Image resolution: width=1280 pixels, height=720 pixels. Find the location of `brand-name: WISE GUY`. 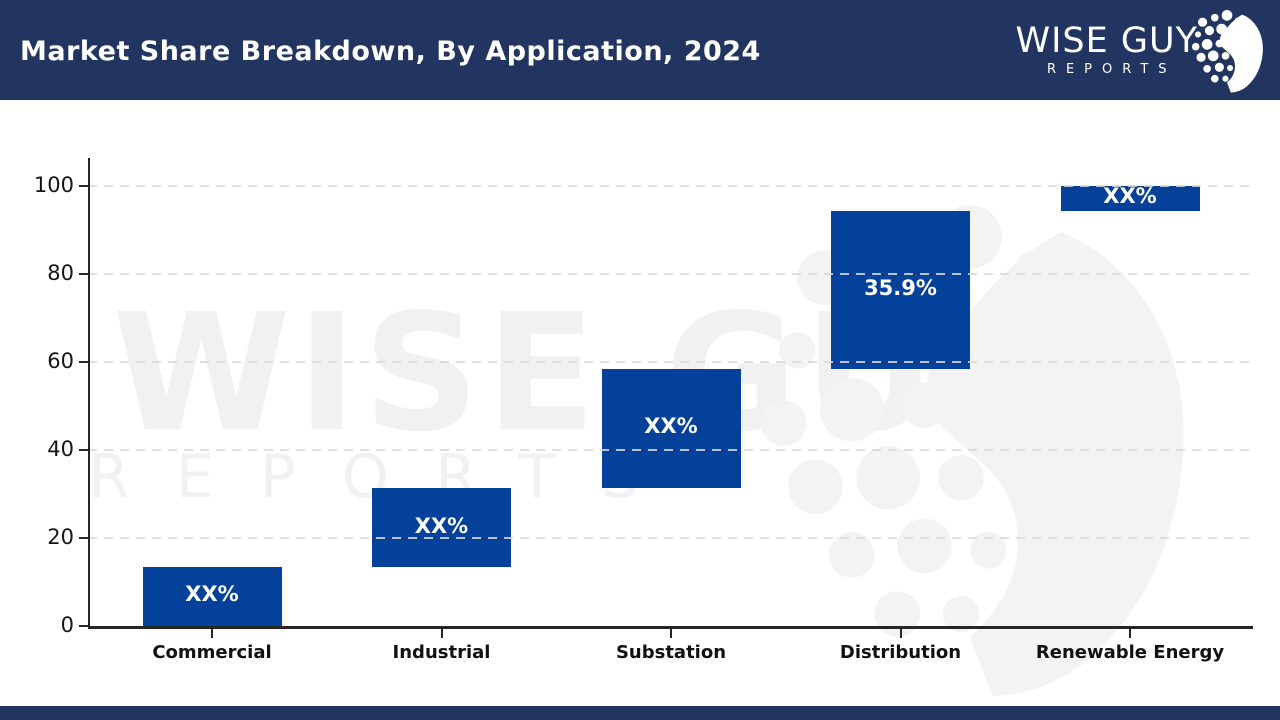

brand-name: WISE GUY is located at coordinates (1106, 41).